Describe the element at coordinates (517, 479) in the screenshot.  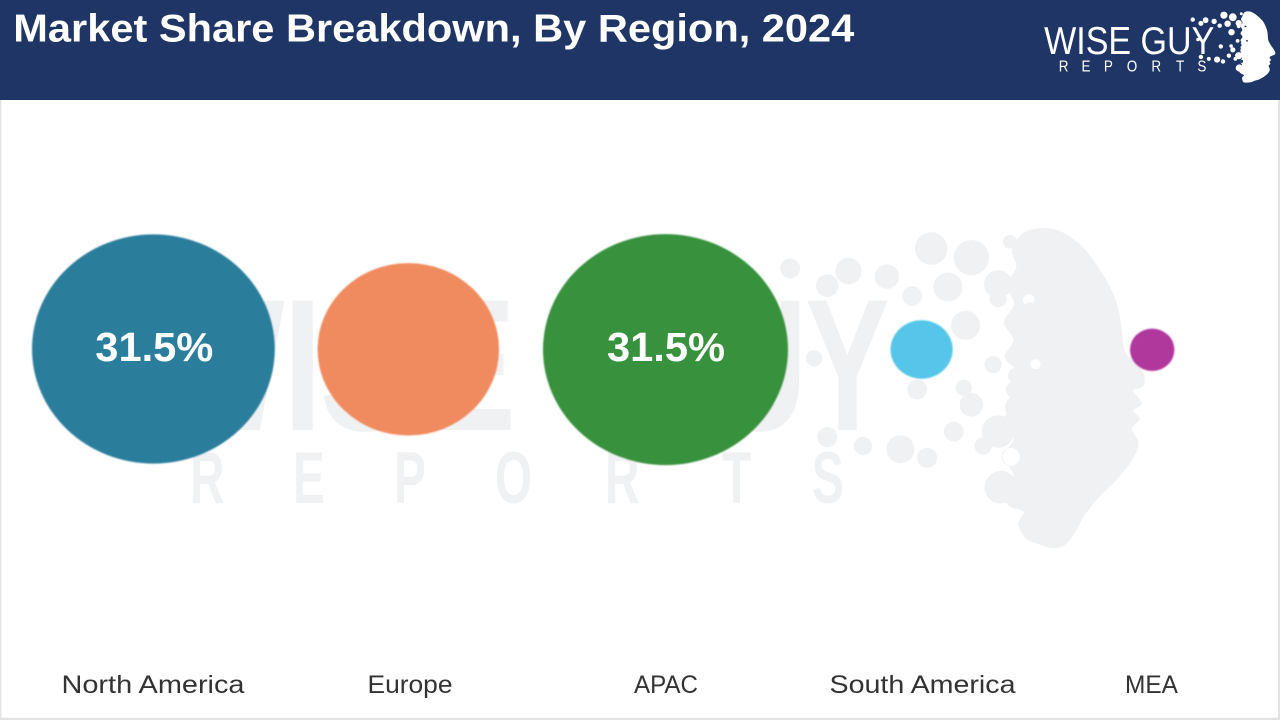
I see `svg-text: REPORTS` at that location.